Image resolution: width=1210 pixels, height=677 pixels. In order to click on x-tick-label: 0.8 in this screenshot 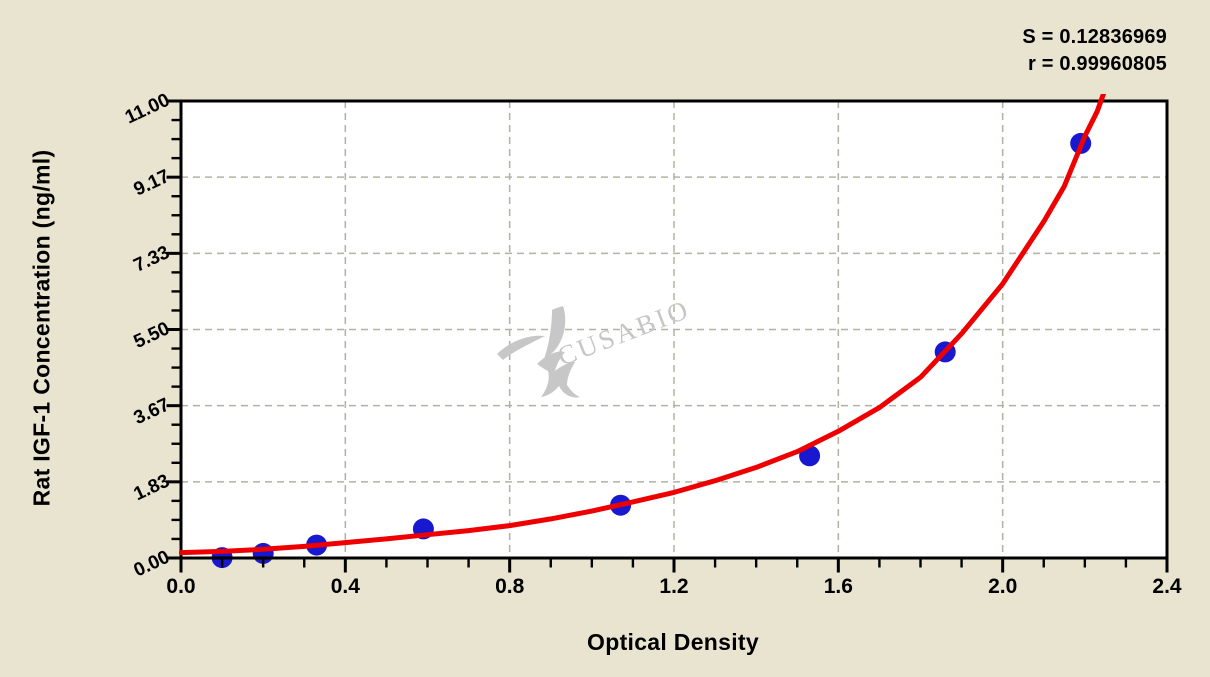, I will do `click(510, 586)`.